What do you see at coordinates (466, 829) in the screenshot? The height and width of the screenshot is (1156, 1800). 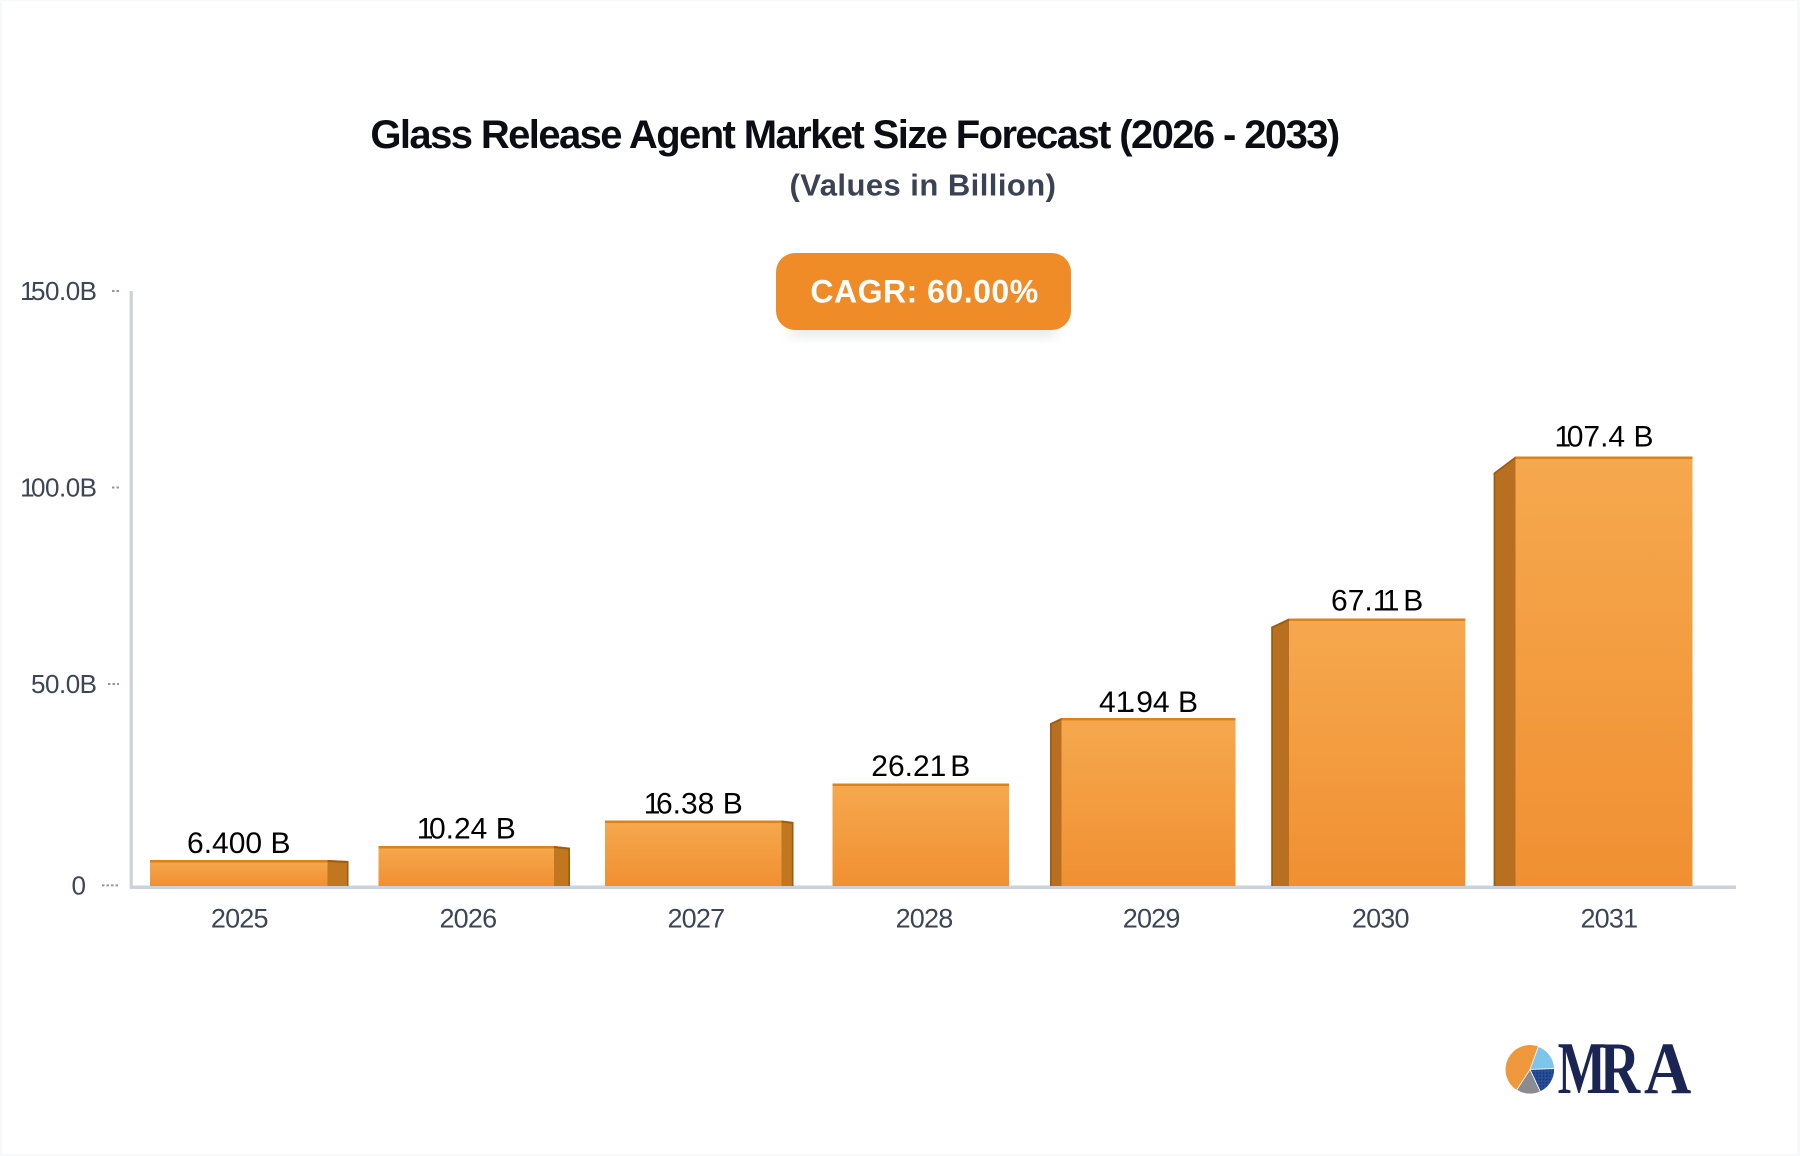 I see `svg-text: 10.24 B` at bounding box center [466, 829].